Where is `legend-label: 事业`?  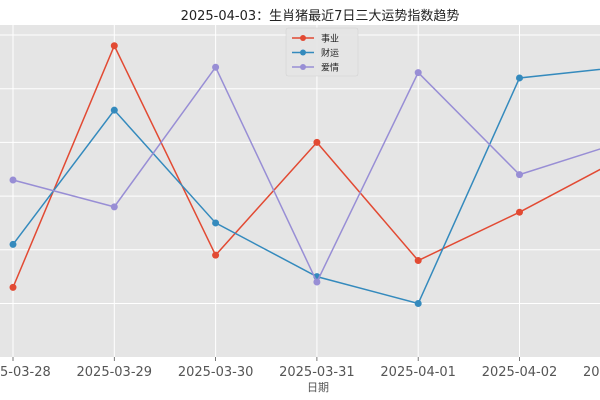 legend-label: 事业 is located at coordinates (330, 39).